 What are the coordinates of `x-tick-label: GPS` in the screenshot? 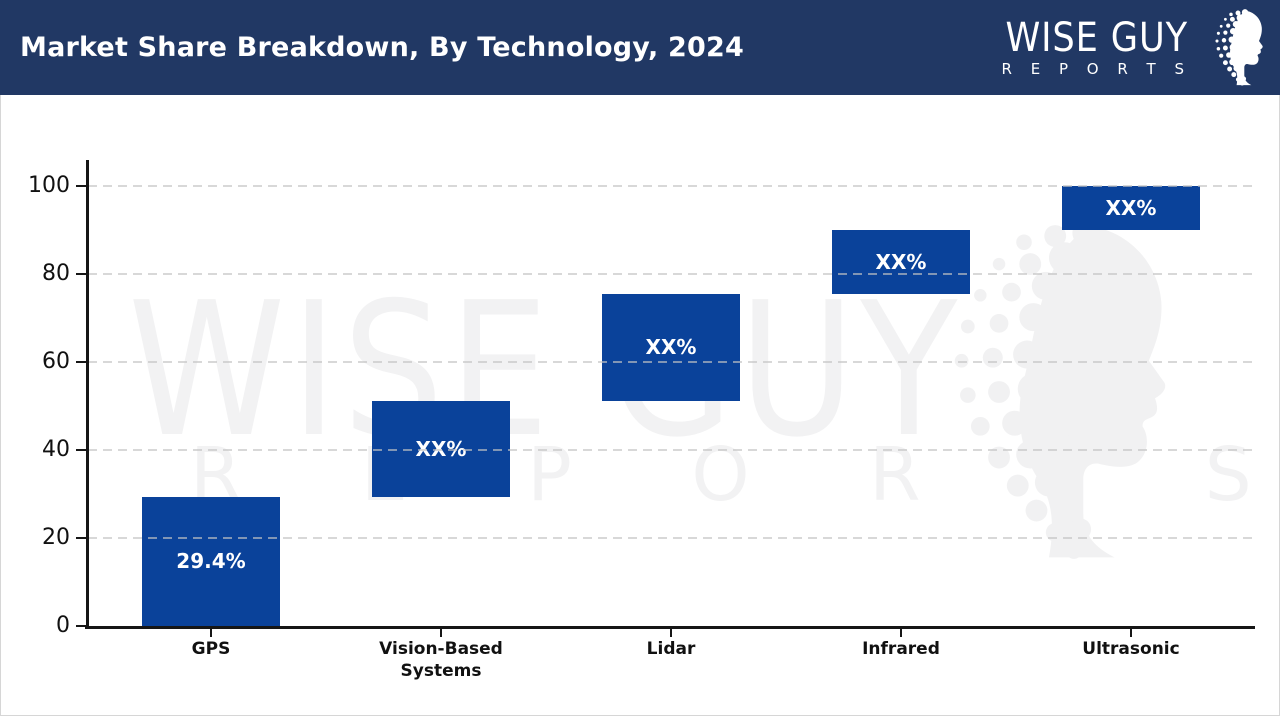 It's located at (211, 649).